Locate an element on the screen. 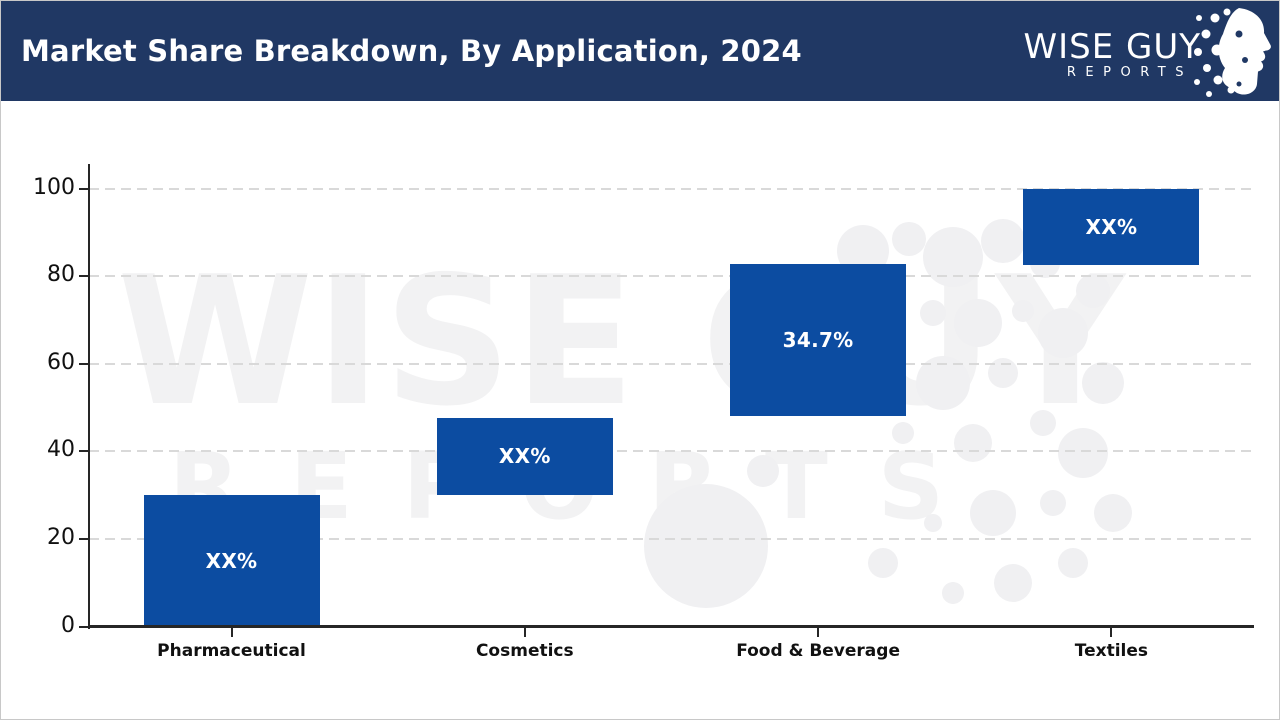 The image size is (1280, 720). bar-value-label: 34.7% is located at coordinates (818, 340).